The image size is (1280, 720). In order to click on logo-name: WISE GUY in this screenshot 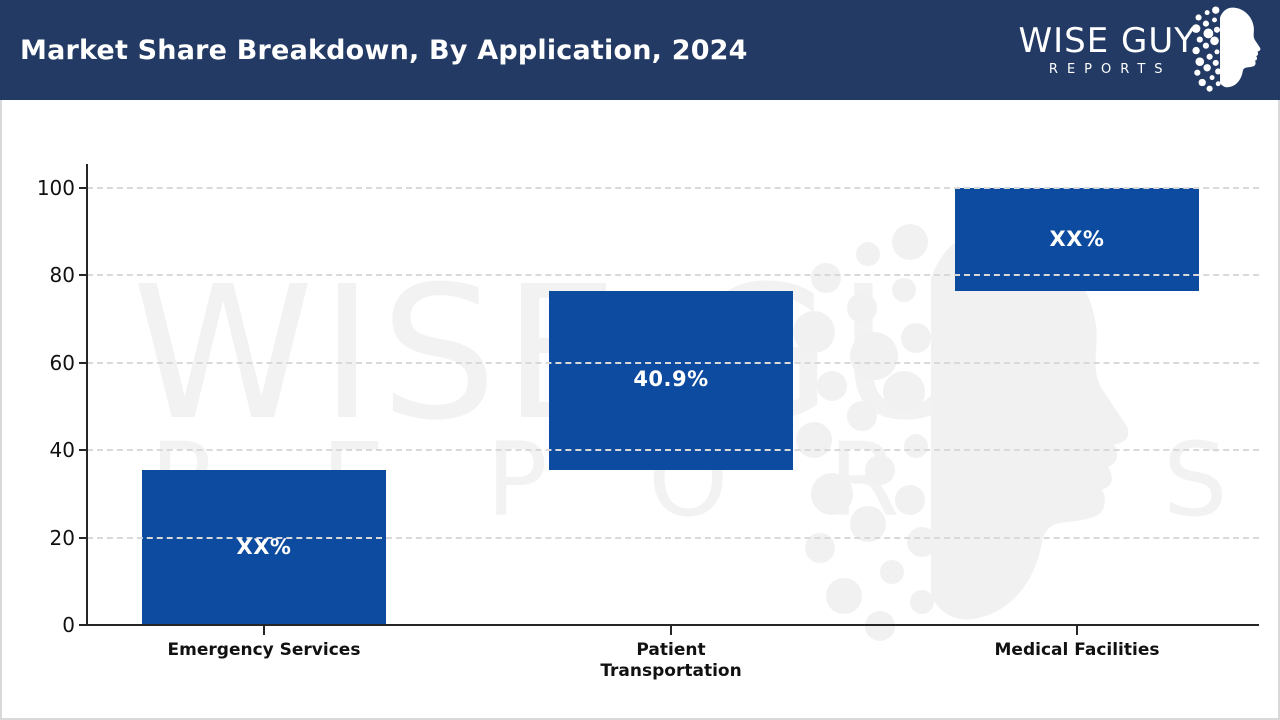, I will do `click(1107, 41)`.